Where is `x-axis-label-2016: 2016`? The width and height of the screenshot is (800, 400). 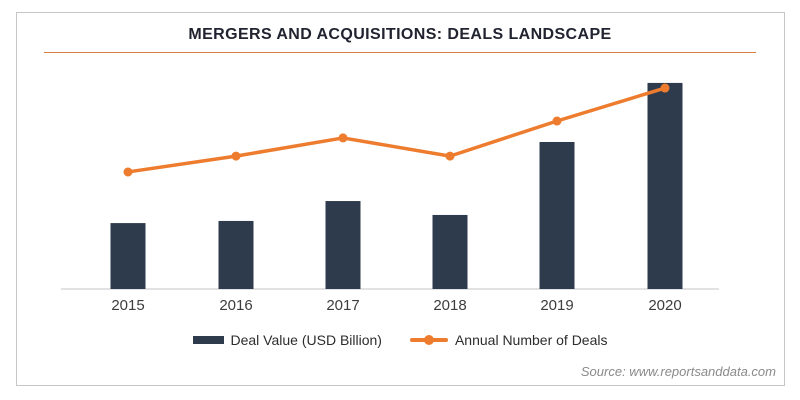
x-axis-label-2016: 2016 is located at coordinates (235, 305).